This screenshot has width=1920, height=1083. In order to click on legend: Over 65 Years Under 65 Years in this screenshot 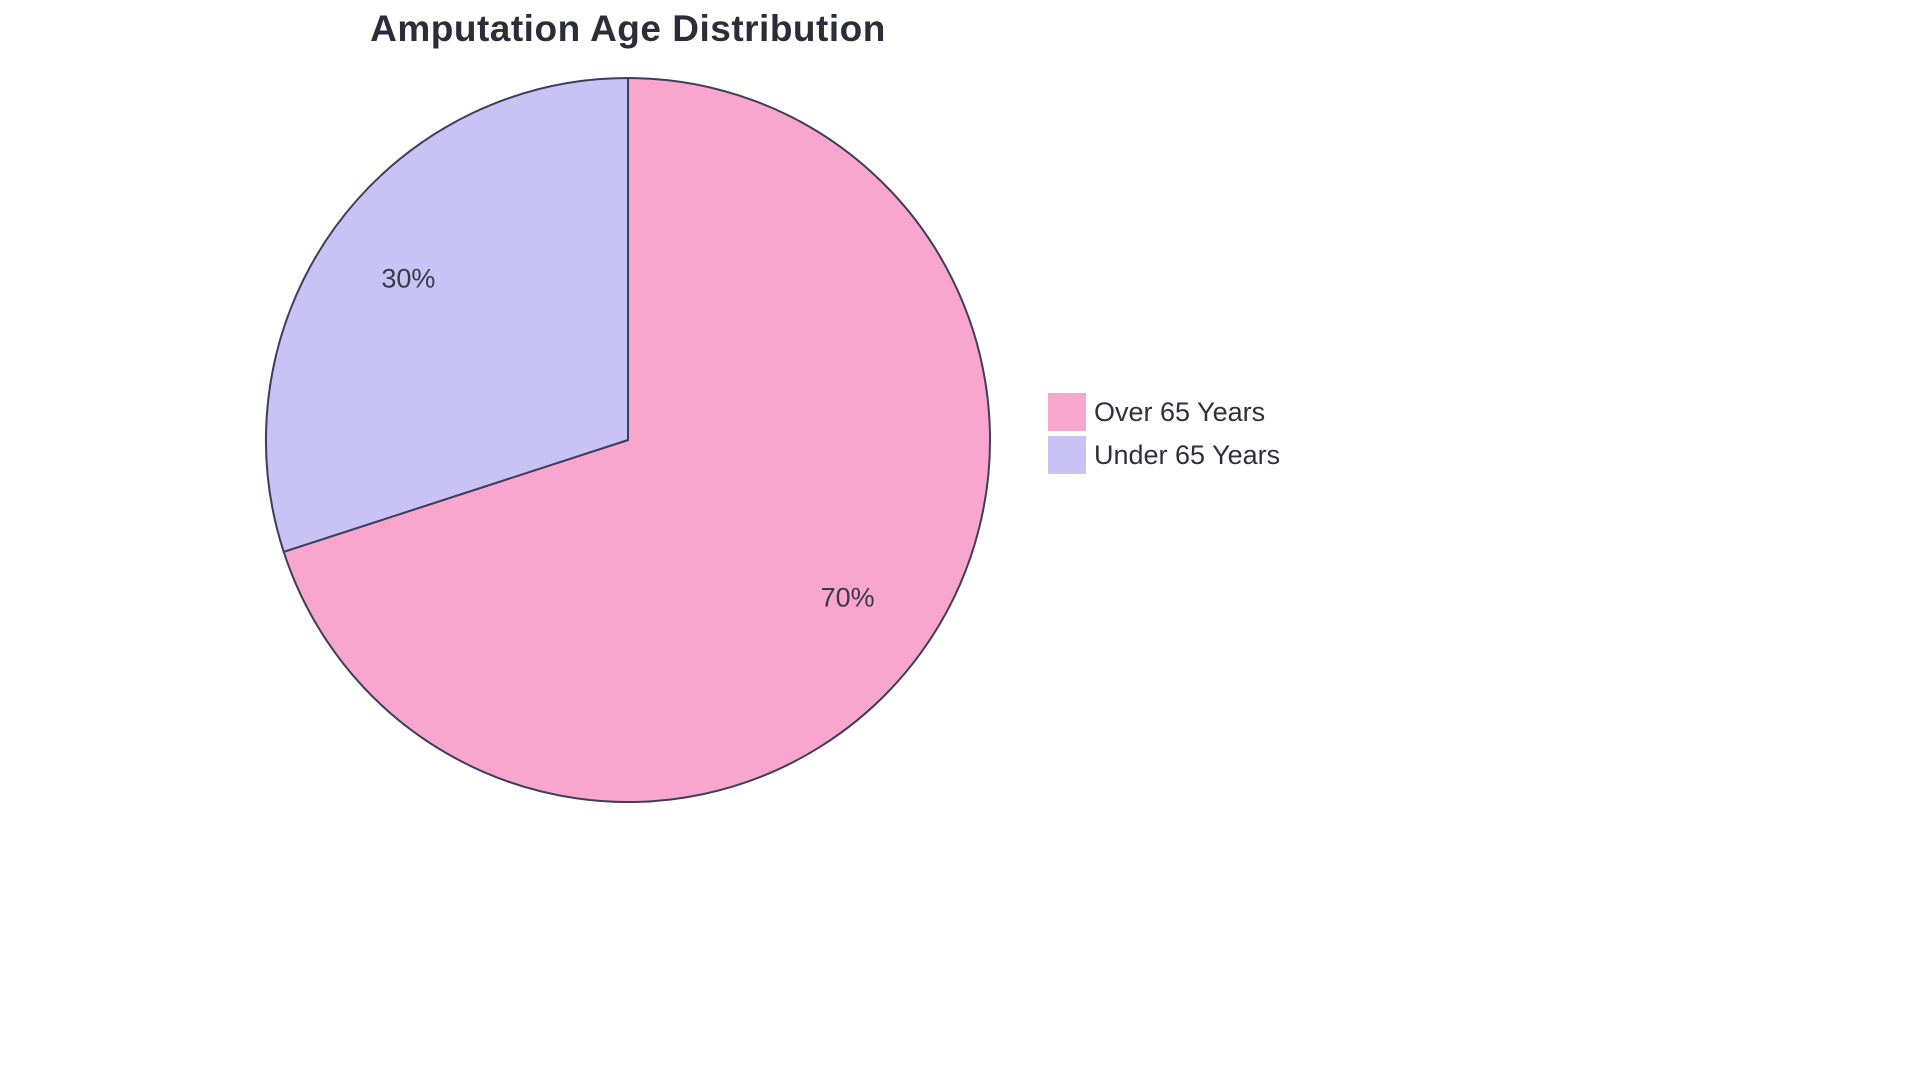, I will do `click(1164, 436)`.